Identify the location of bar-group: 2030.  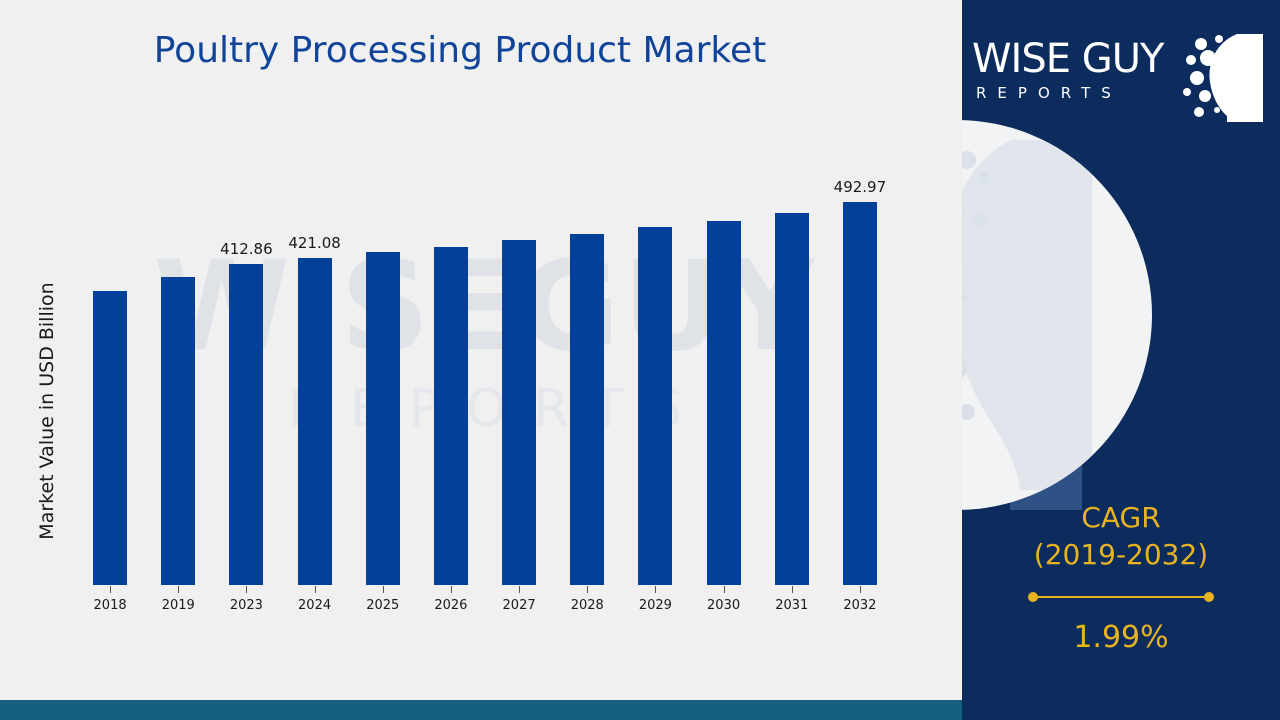
(724, 381).